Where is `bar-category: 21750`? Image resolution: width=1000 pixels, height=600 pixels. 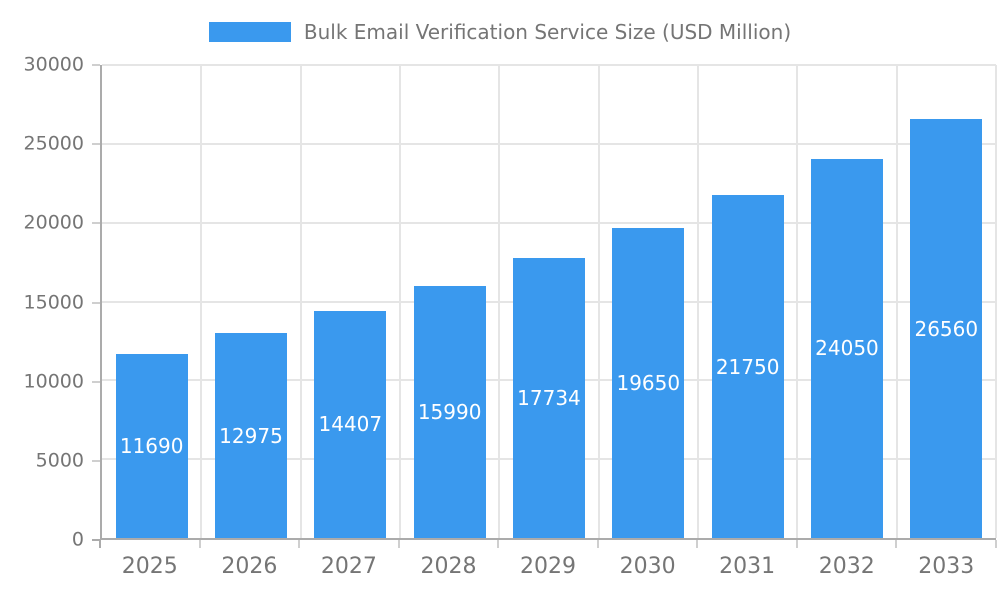 bar-category: 21750 is located at coordinates (747, 301).